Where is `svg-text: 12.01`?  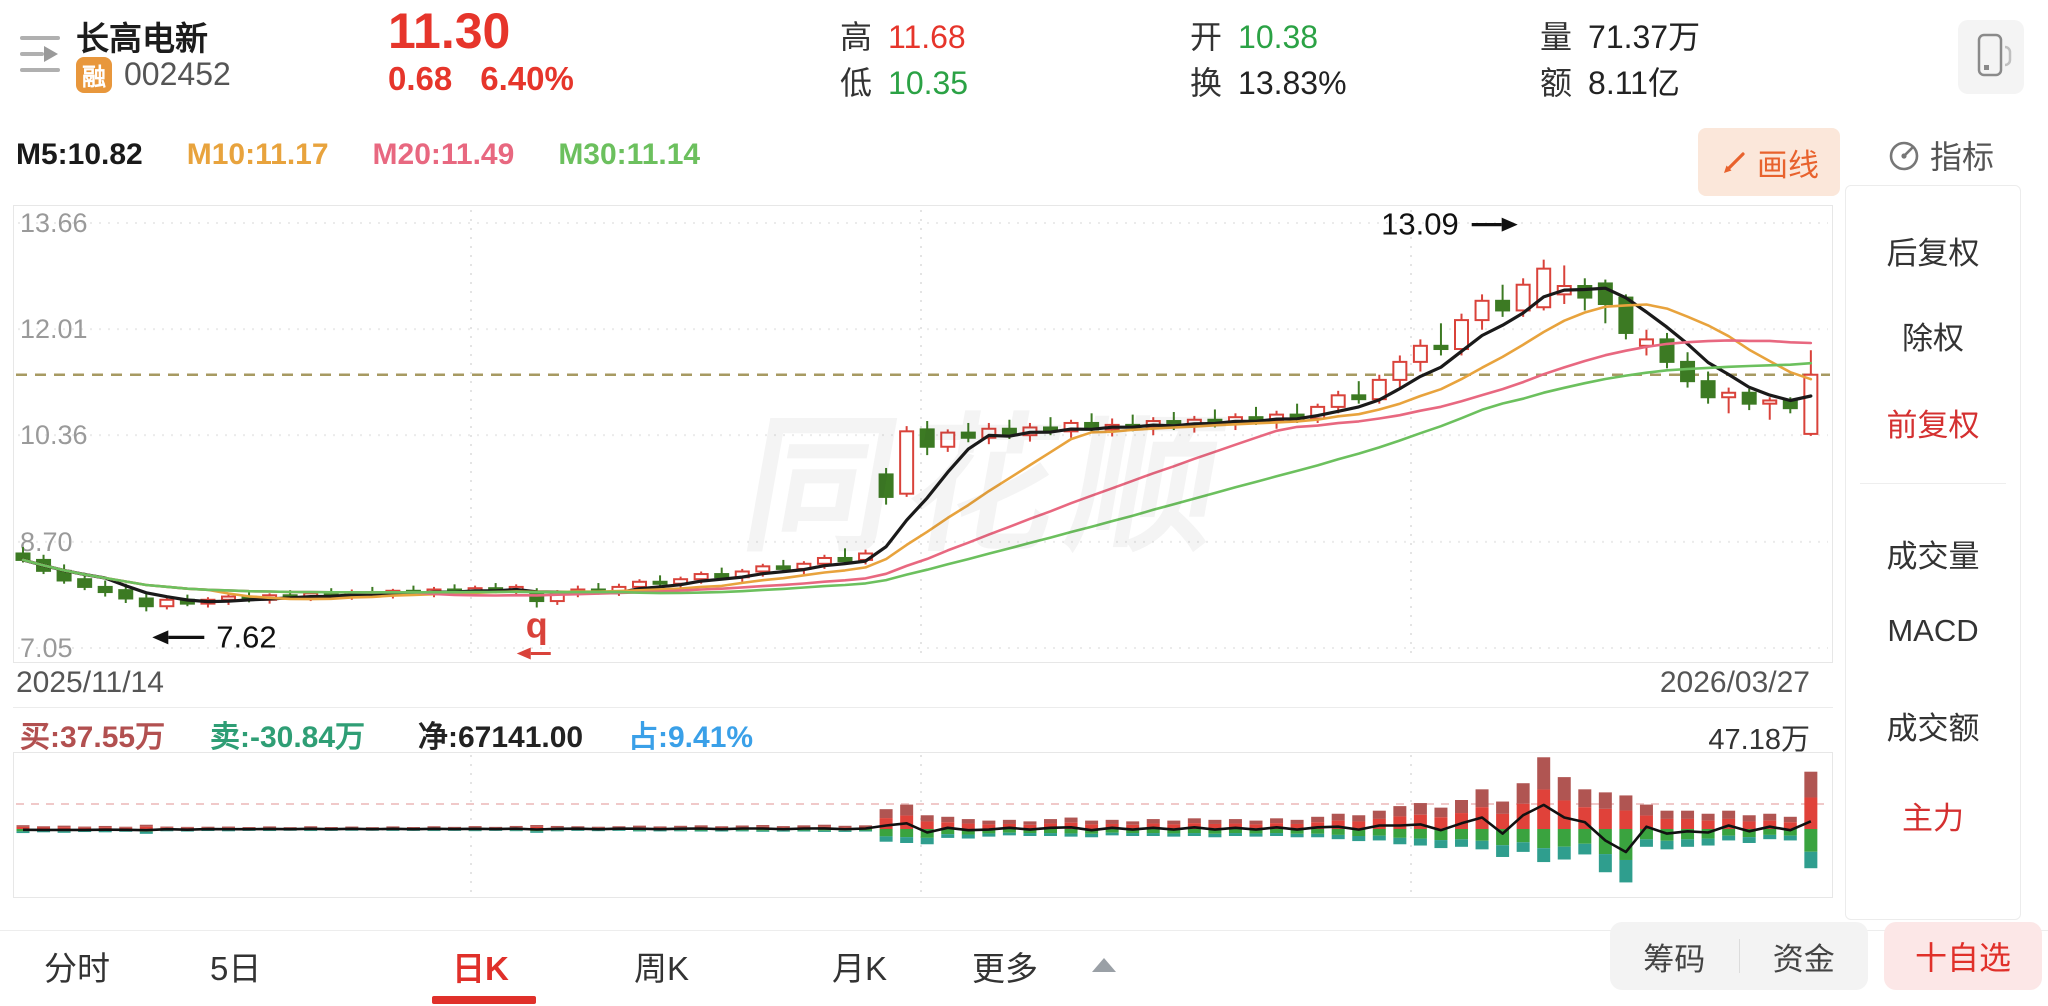
svg-text: 12.01 is located at coordinates (54, 329).